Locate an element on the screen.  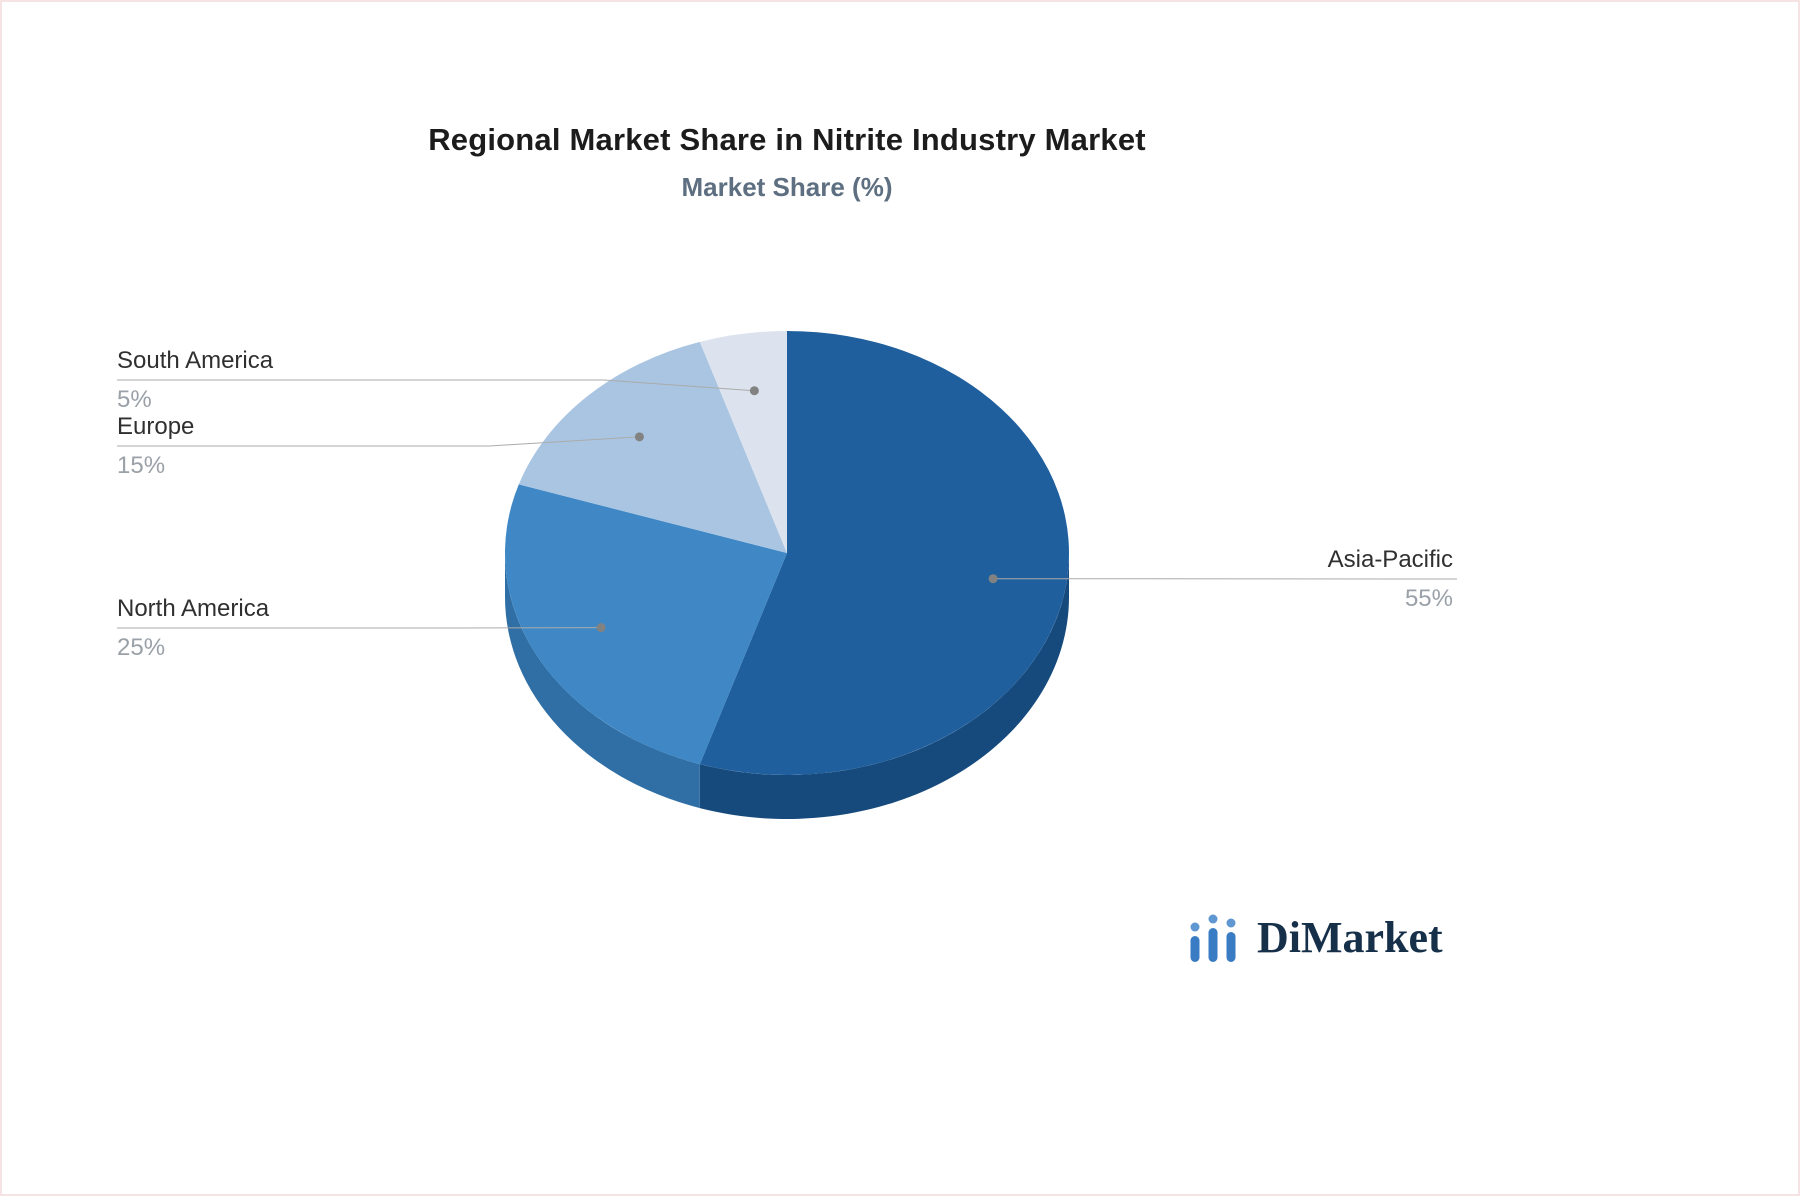
slice-name-label: South America is located at coordinates (195, 361).